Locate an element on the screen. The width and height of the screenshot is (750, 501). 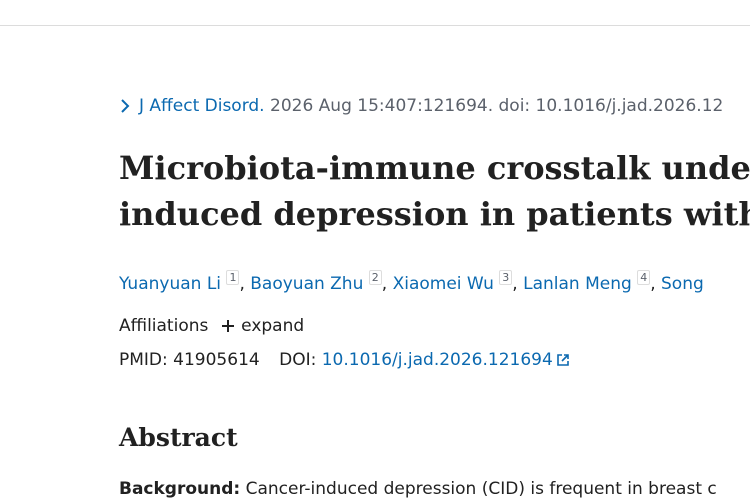
author-link: Lanlan Meng is located at coordinates (577, 284).